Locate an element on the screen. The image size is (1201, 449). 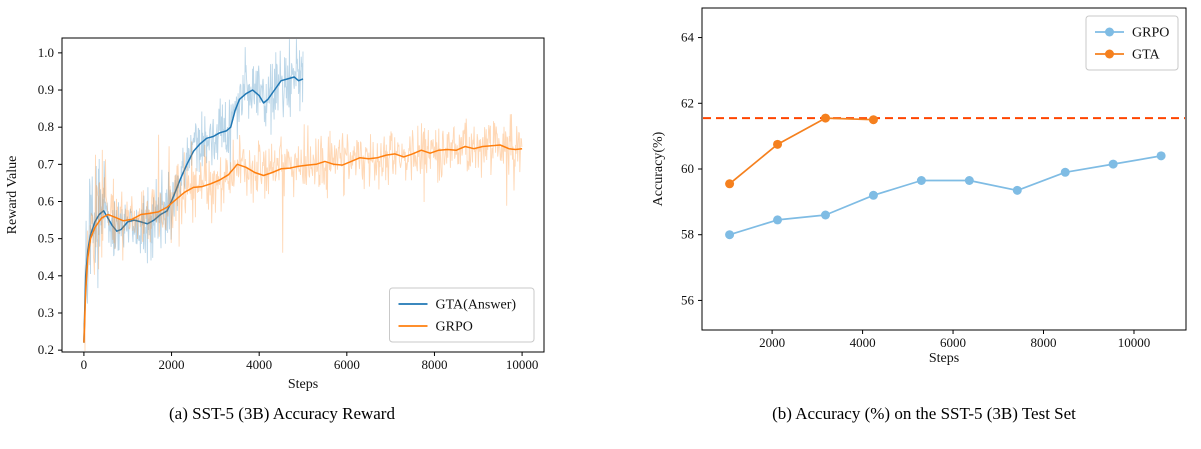
y-axis: 56 58 60 62 64 is located at coordinates (691, 168).